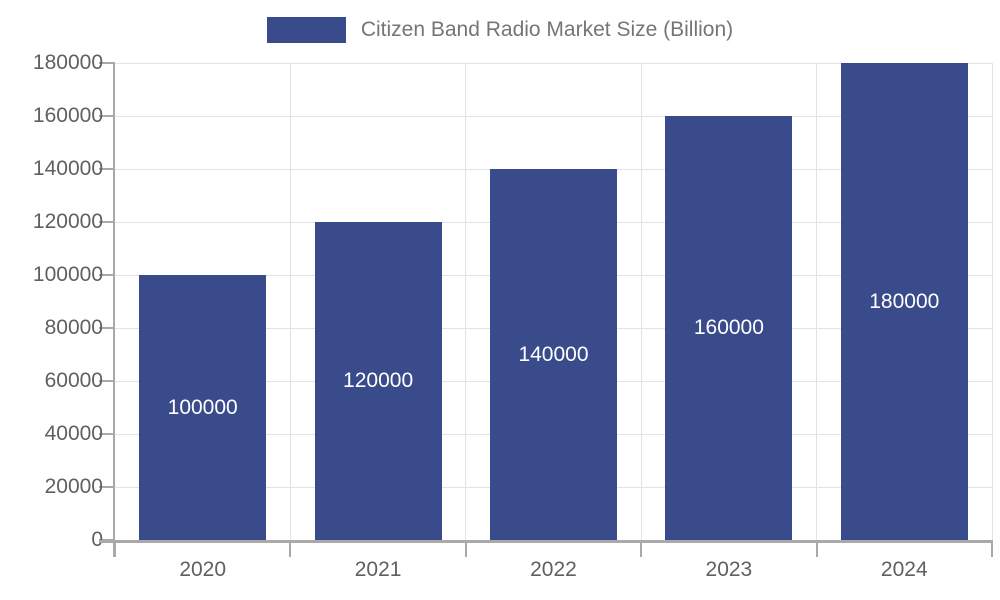 Image resolution: width=1000 pixels, height=600 pixels. I want to click on y-tick-label: 40000, so click(73, 433).